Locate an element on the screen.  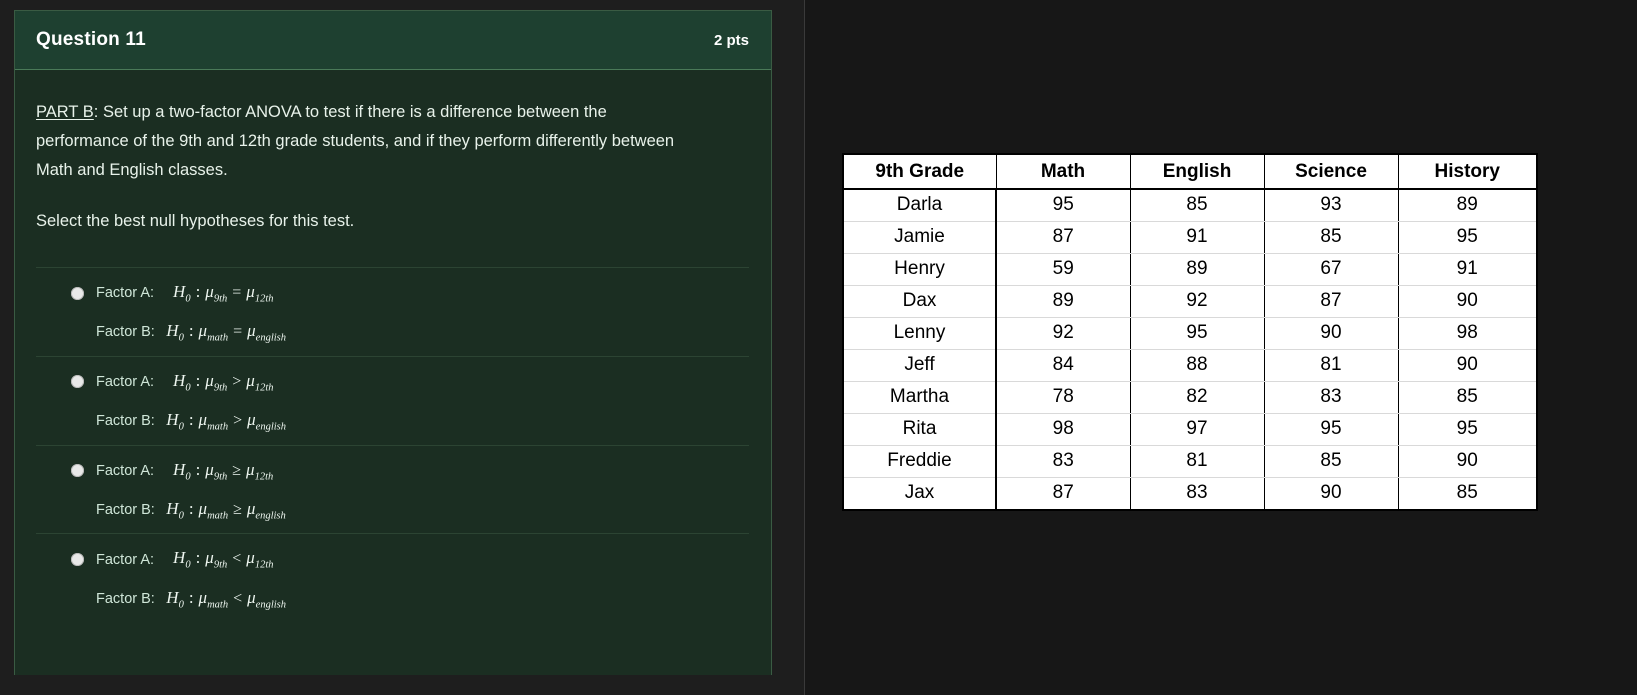
hypothesis-math-2b: H0: μmath > μenglish is located at coordinates (226, 421).